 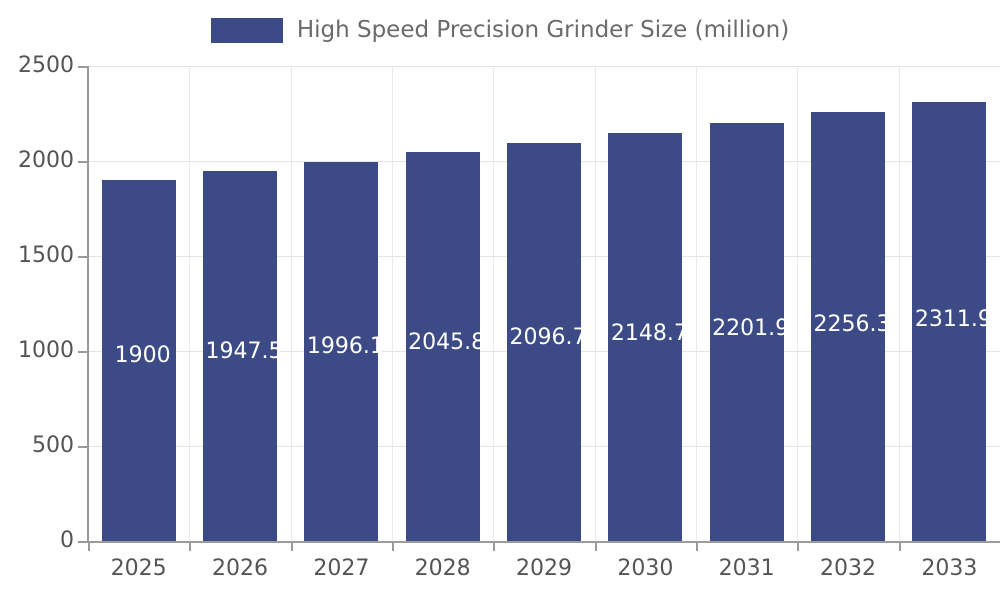 I want to click on y-tick-label: 1000, so click(x=46, y=350).